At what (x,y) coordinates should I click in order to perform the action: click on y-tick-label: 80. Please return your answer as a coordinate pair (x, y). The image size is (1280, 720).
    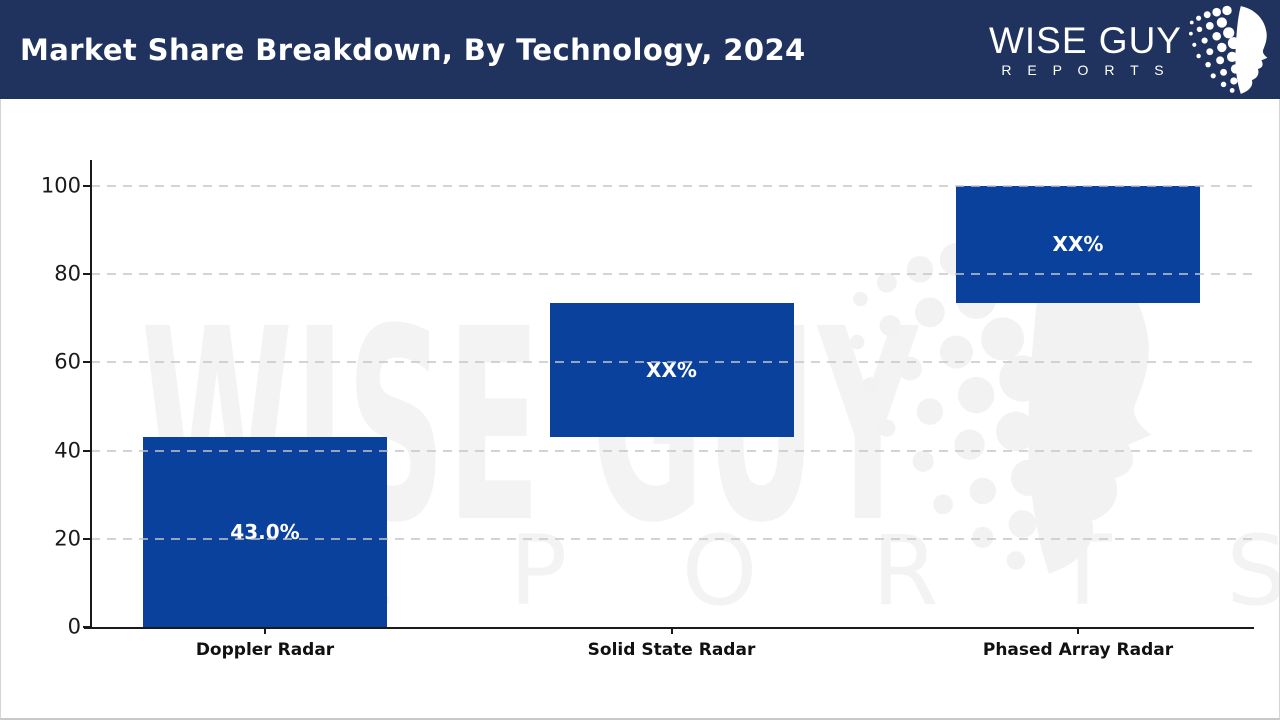
    Looking at the image, I should click on (67, 273).